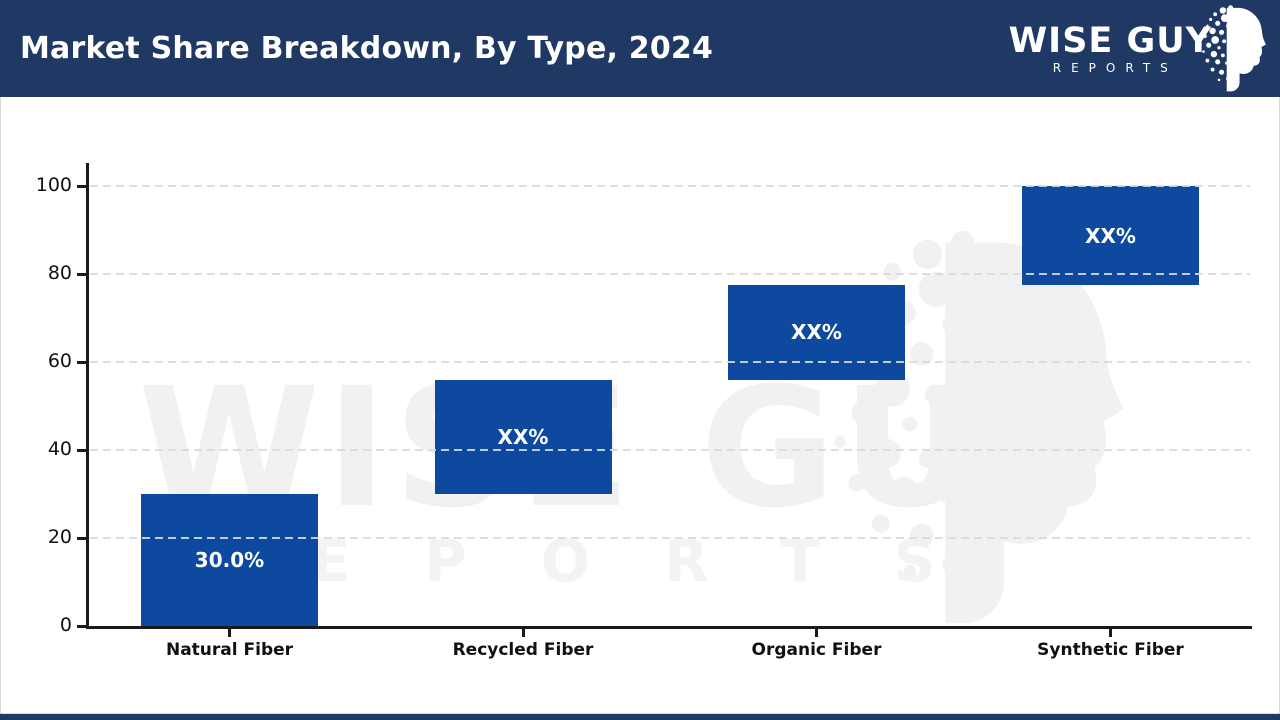 The width and height of the screenshot is (1280, 720). I want to click on frame-bottom, so click(640, 713).